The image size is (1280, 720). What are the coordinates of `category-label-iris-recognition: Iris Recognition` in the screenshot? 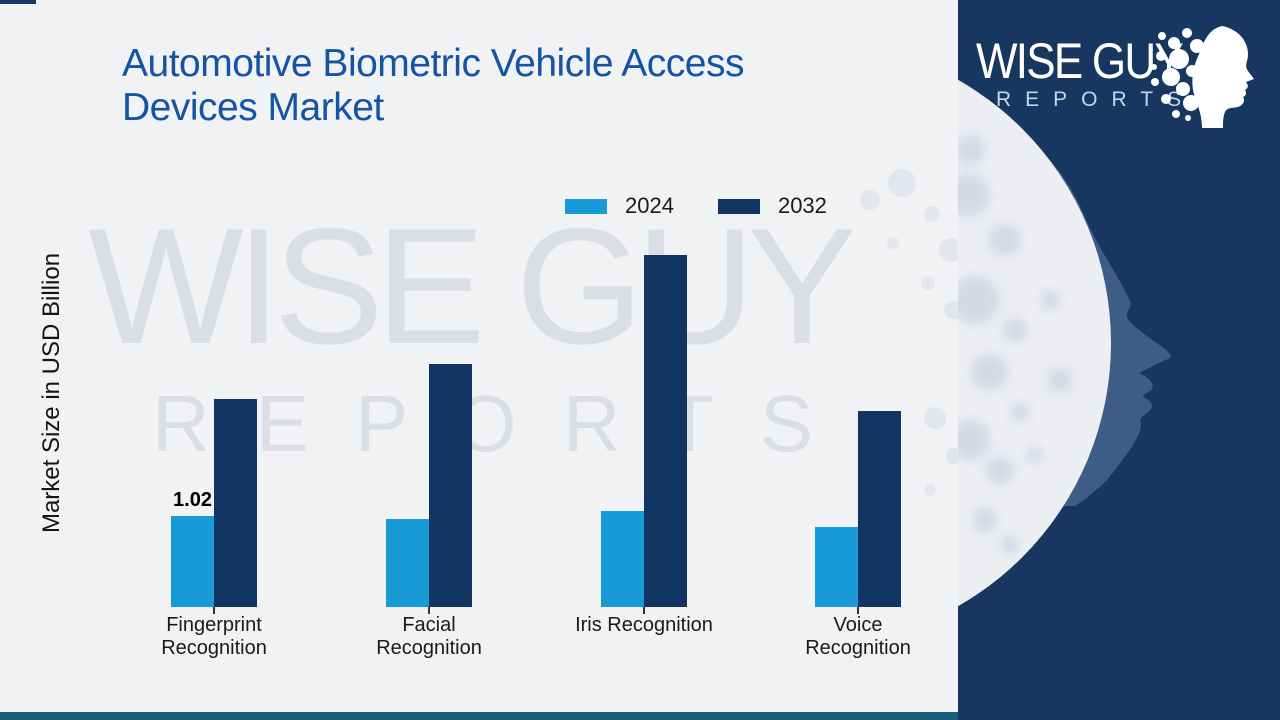 It's located at (644, 625).